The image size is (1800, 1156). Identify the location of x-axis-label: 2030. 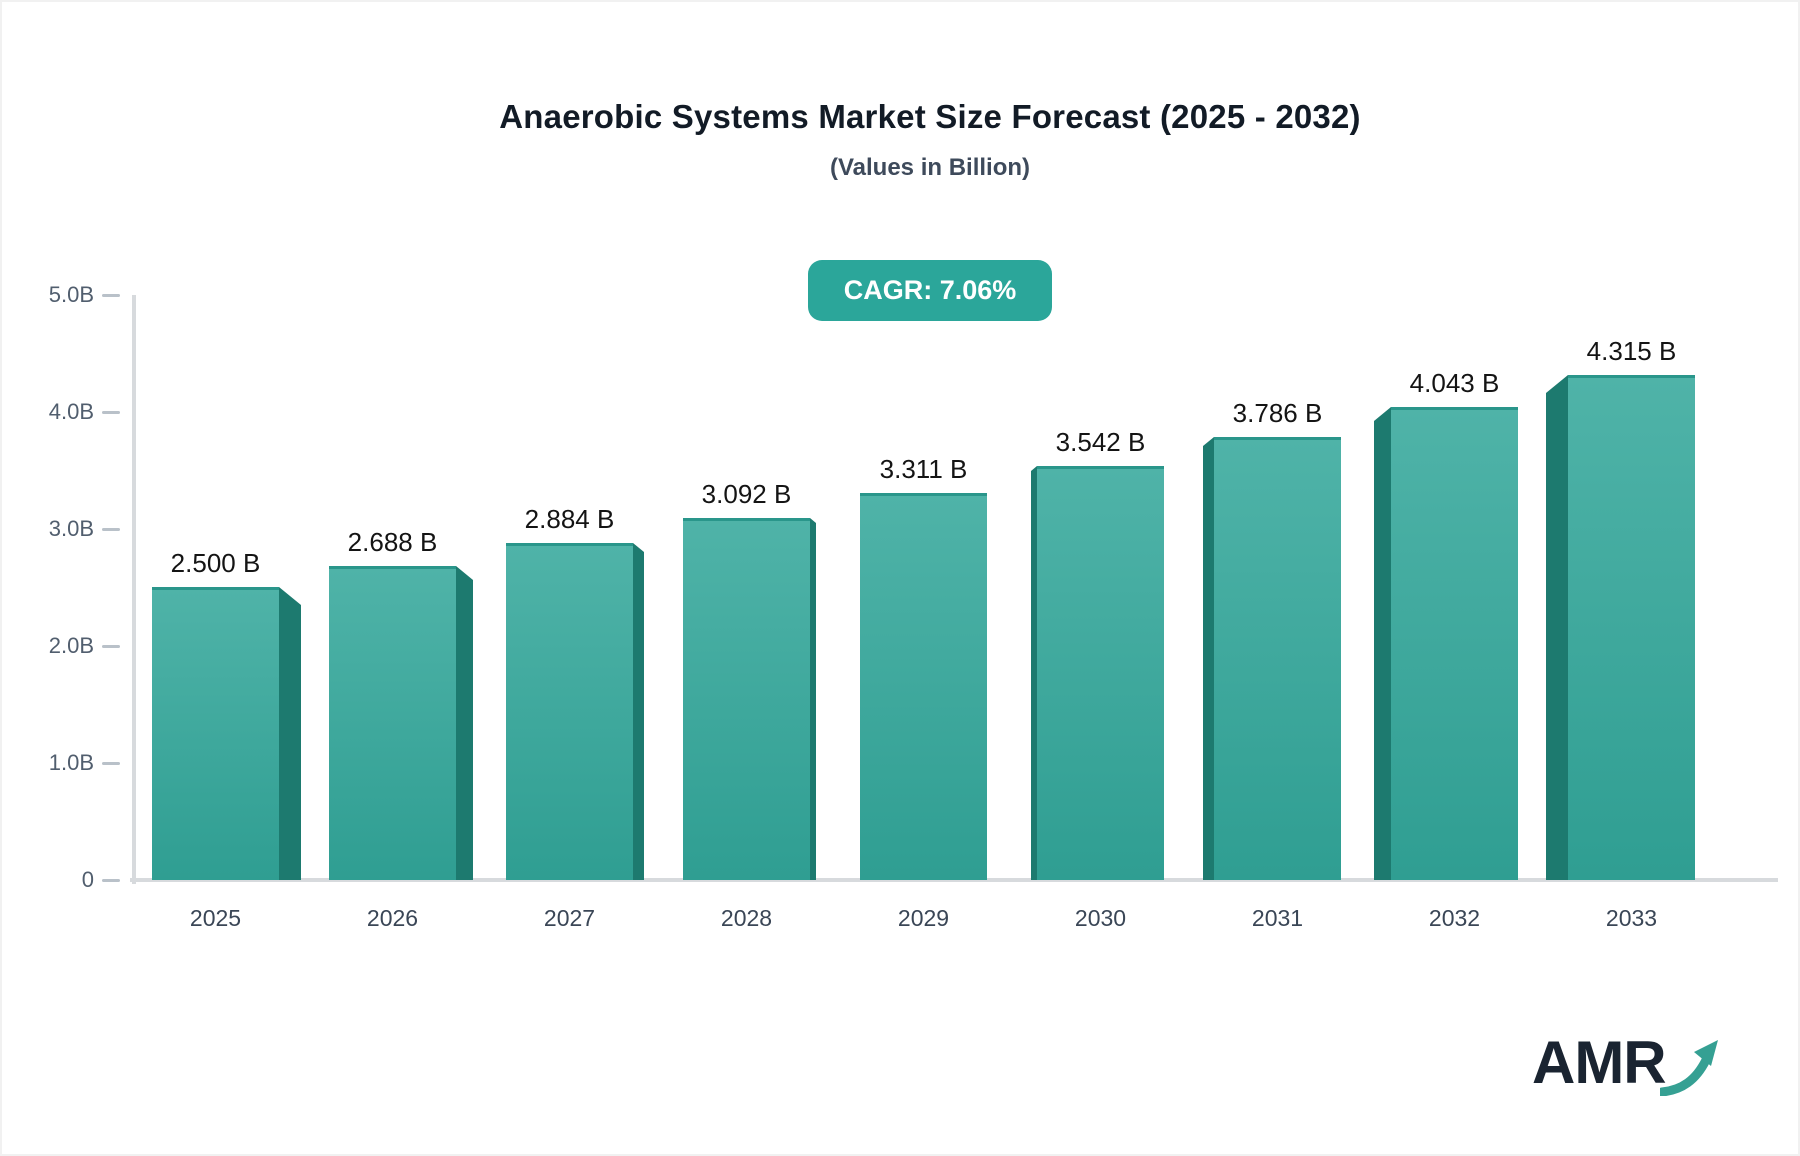
(1100, 918).